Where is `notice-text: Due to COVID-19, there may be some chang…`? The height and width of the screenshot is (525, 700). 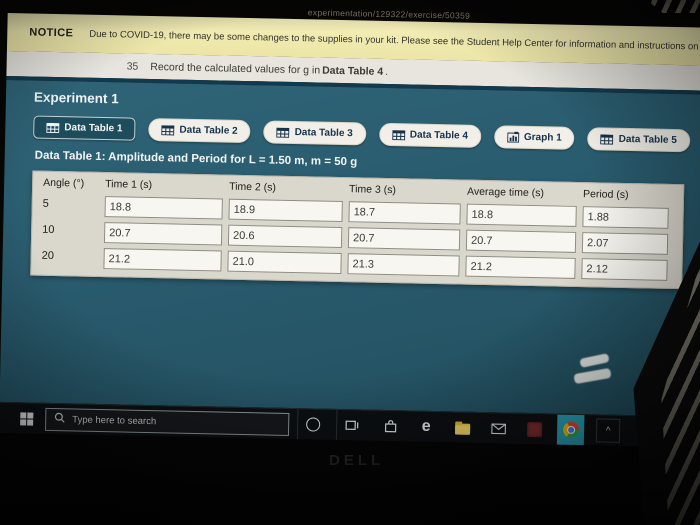
notice-text: Due to COVID-19, there may be some chang… is located at coordinates (394, 41).